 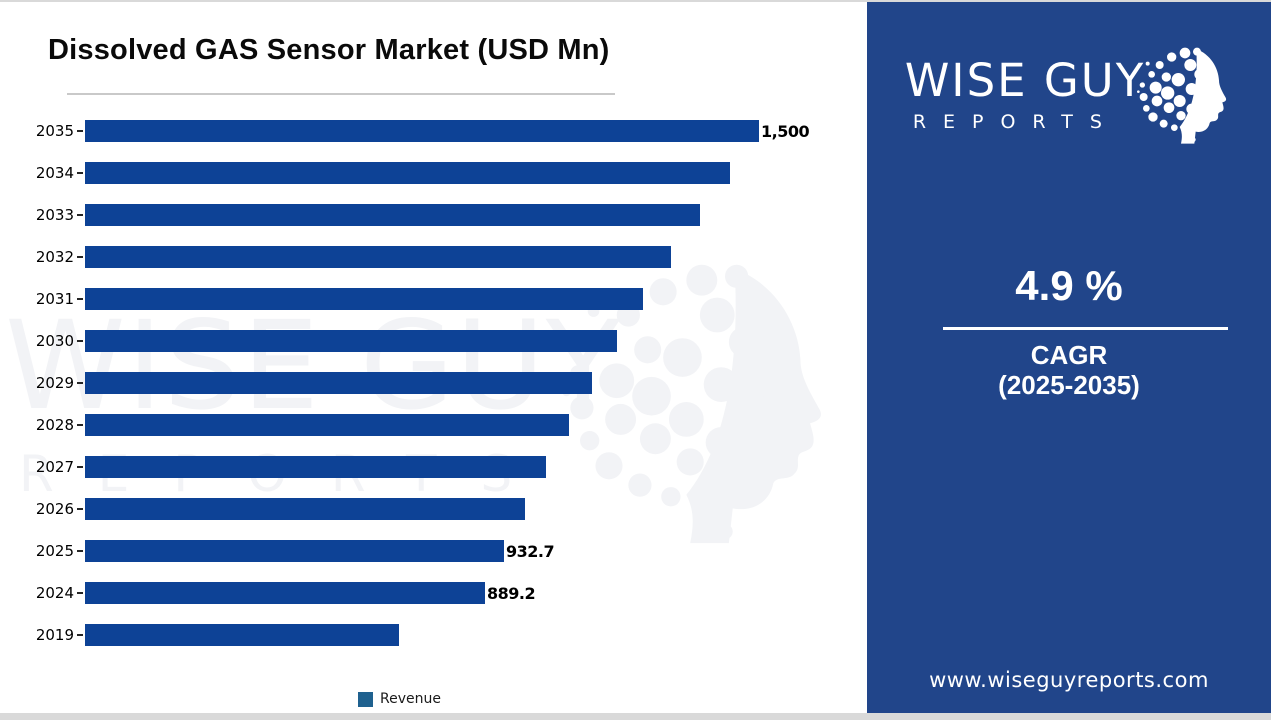 I want to click on bar-row: 2026, so click(x=433, y=509).